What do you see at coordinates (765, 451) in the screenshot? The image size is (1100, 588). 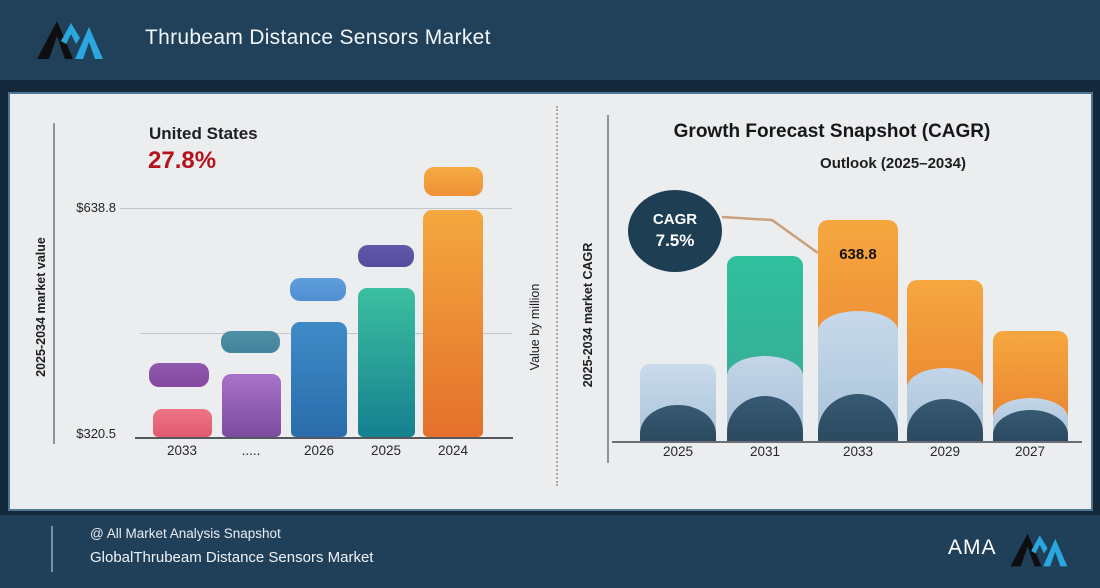 I see `x-tick-label: 2031` at bounding box center [765, 451].